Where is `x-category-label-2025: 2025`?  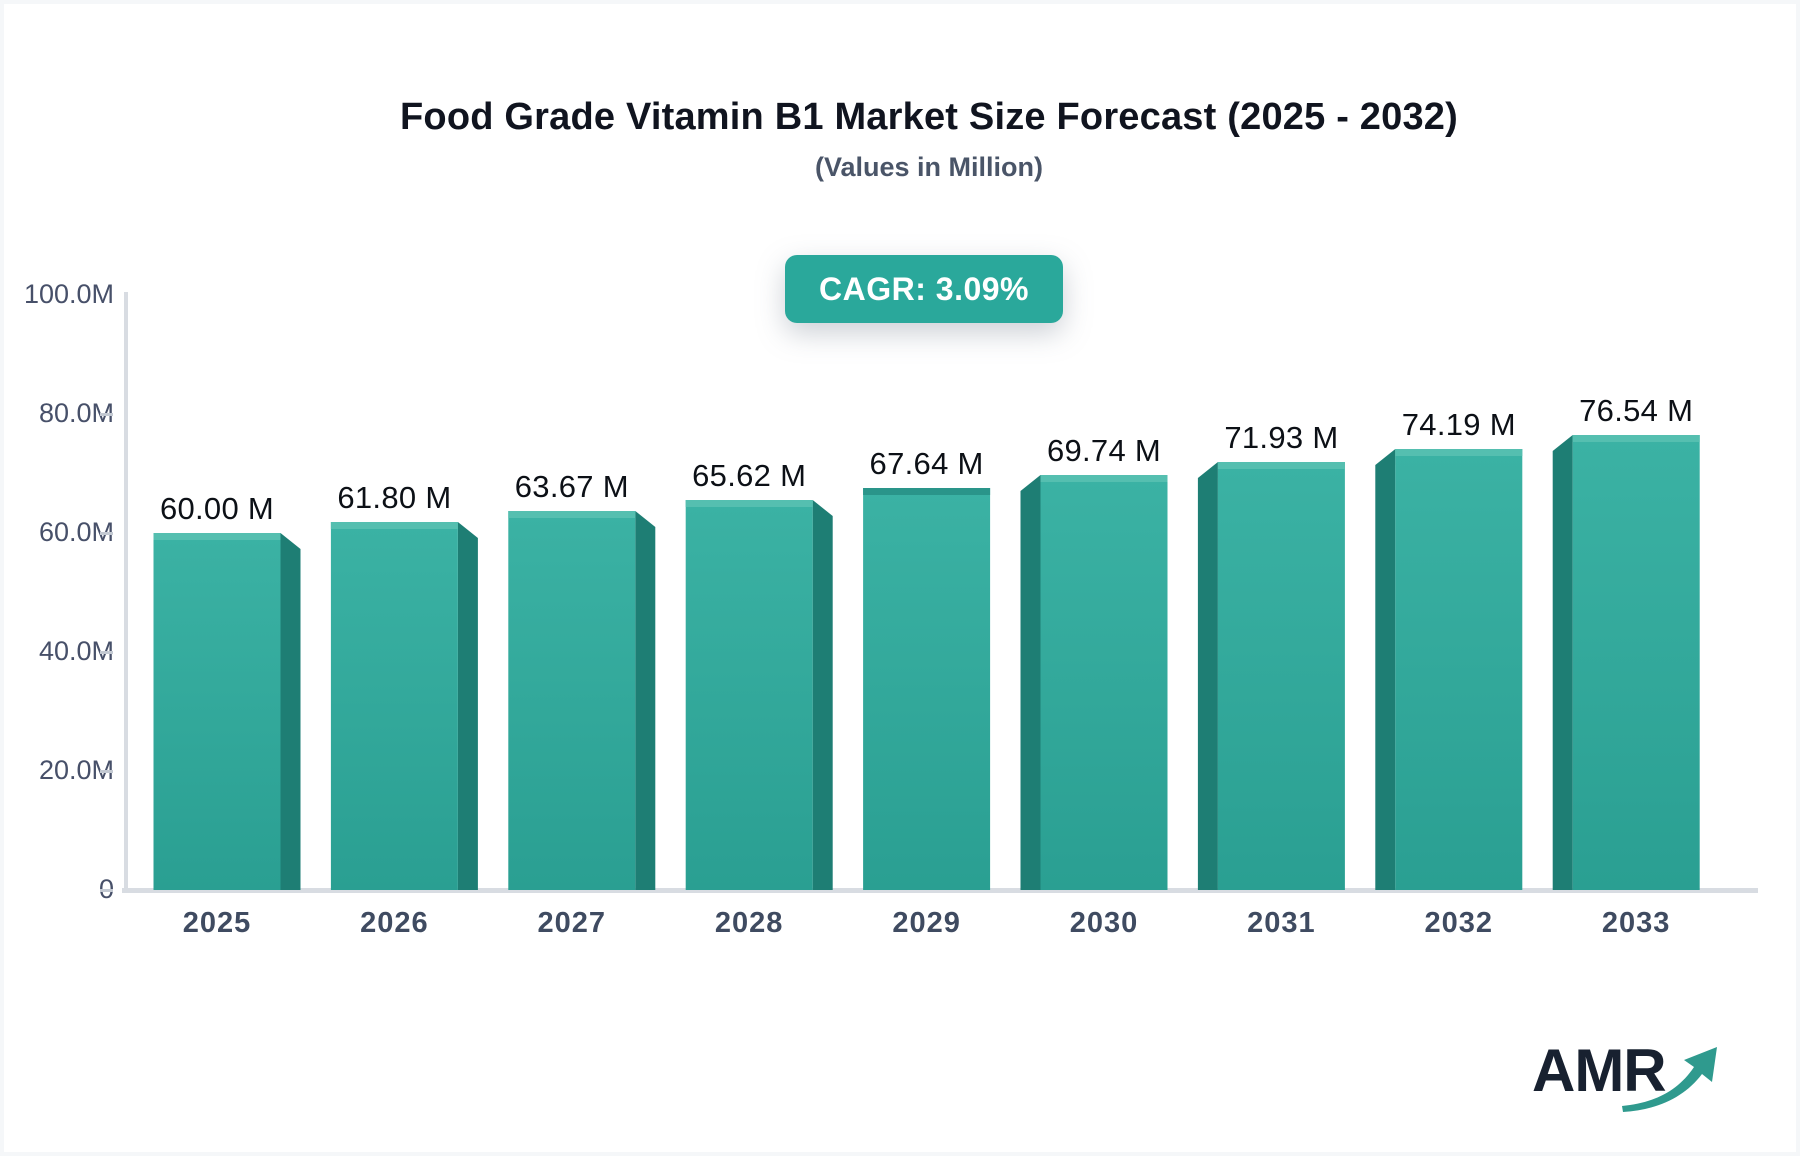 x-category-label-2025: 2025 is located at coordinates (217, 923).